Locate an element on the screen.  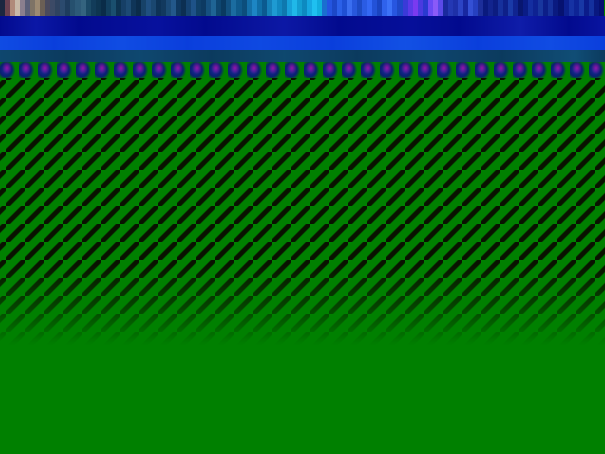
corrupted-band-teal is located at coordinates (302, 56).